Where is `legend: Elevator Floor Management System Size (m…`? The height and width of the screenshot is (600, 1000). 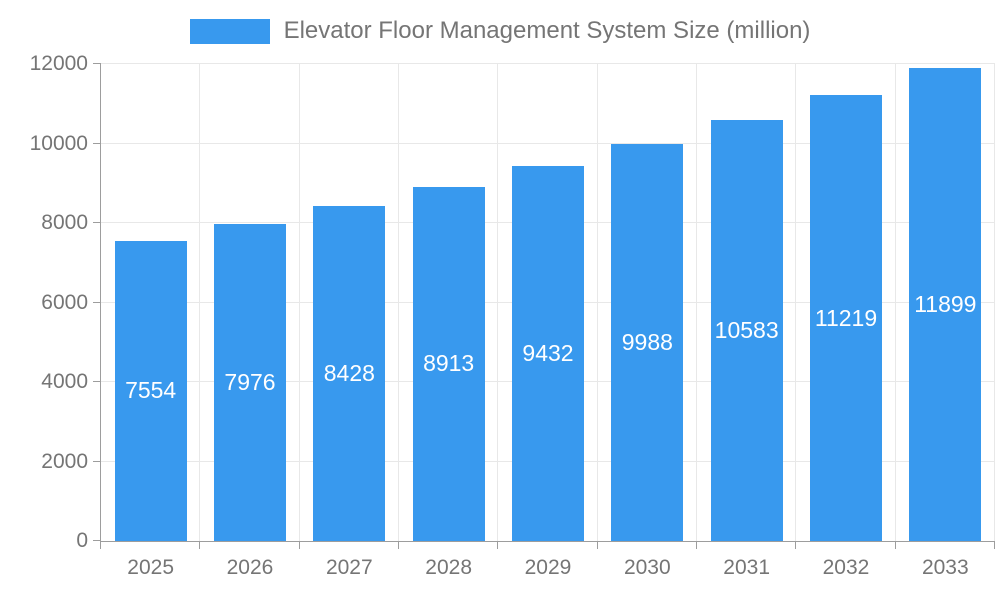 legend: Elevator Floor Management System Size (m… is located at coordinates (500, 31).